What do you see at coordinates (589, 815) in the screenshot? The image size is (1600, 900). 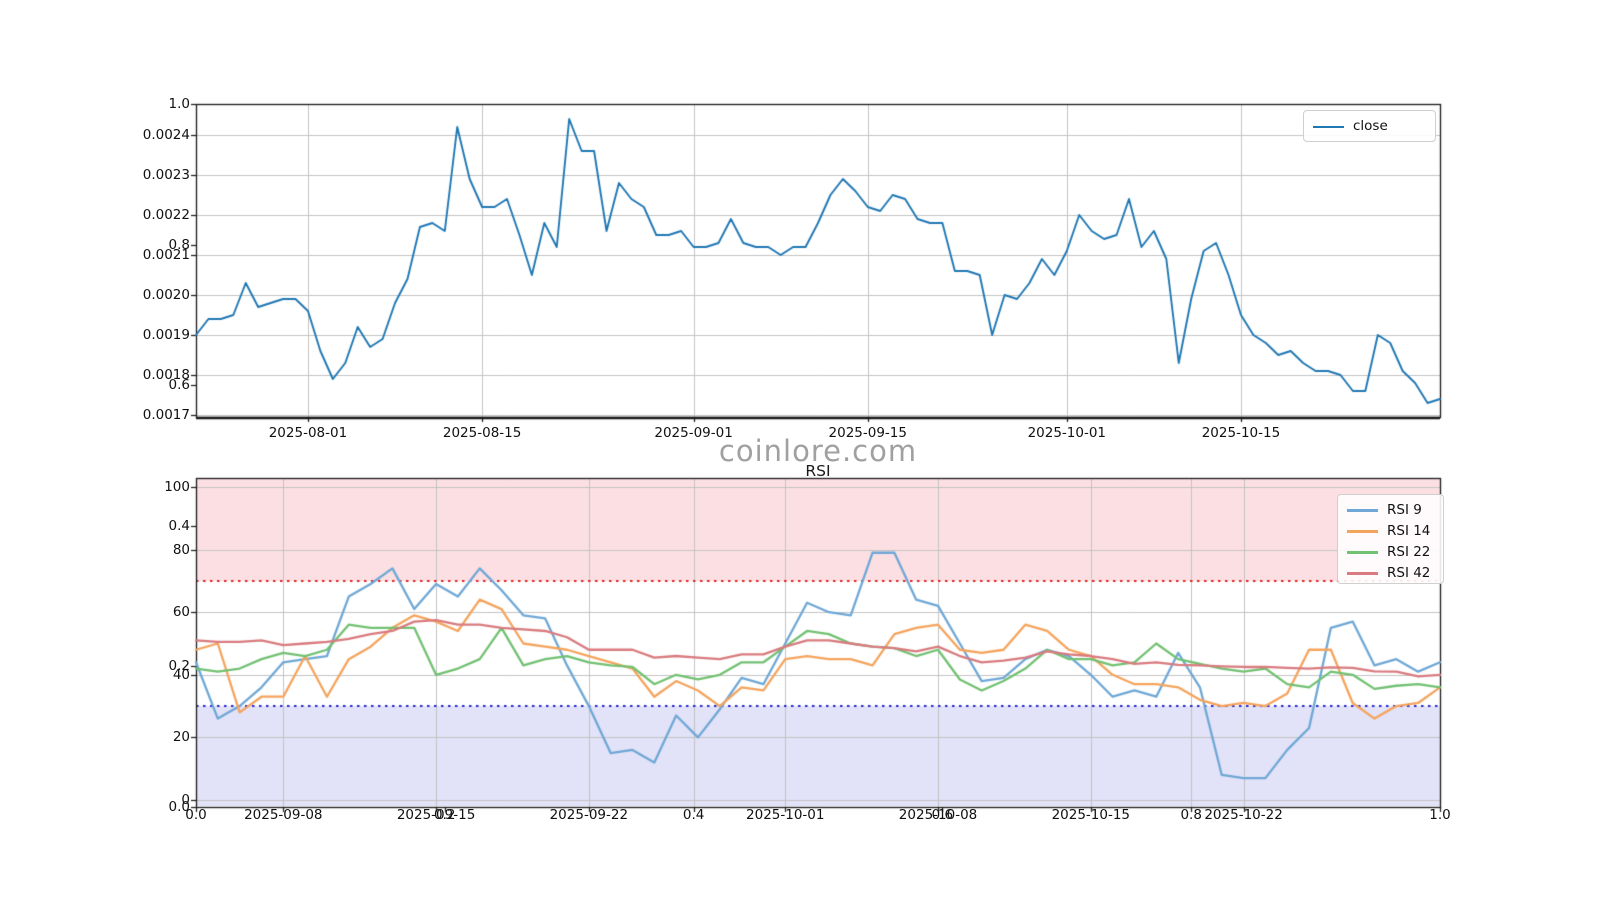 I see `rsi-x-tick-label: 2025-09-22` at bounding box center [589, 815].